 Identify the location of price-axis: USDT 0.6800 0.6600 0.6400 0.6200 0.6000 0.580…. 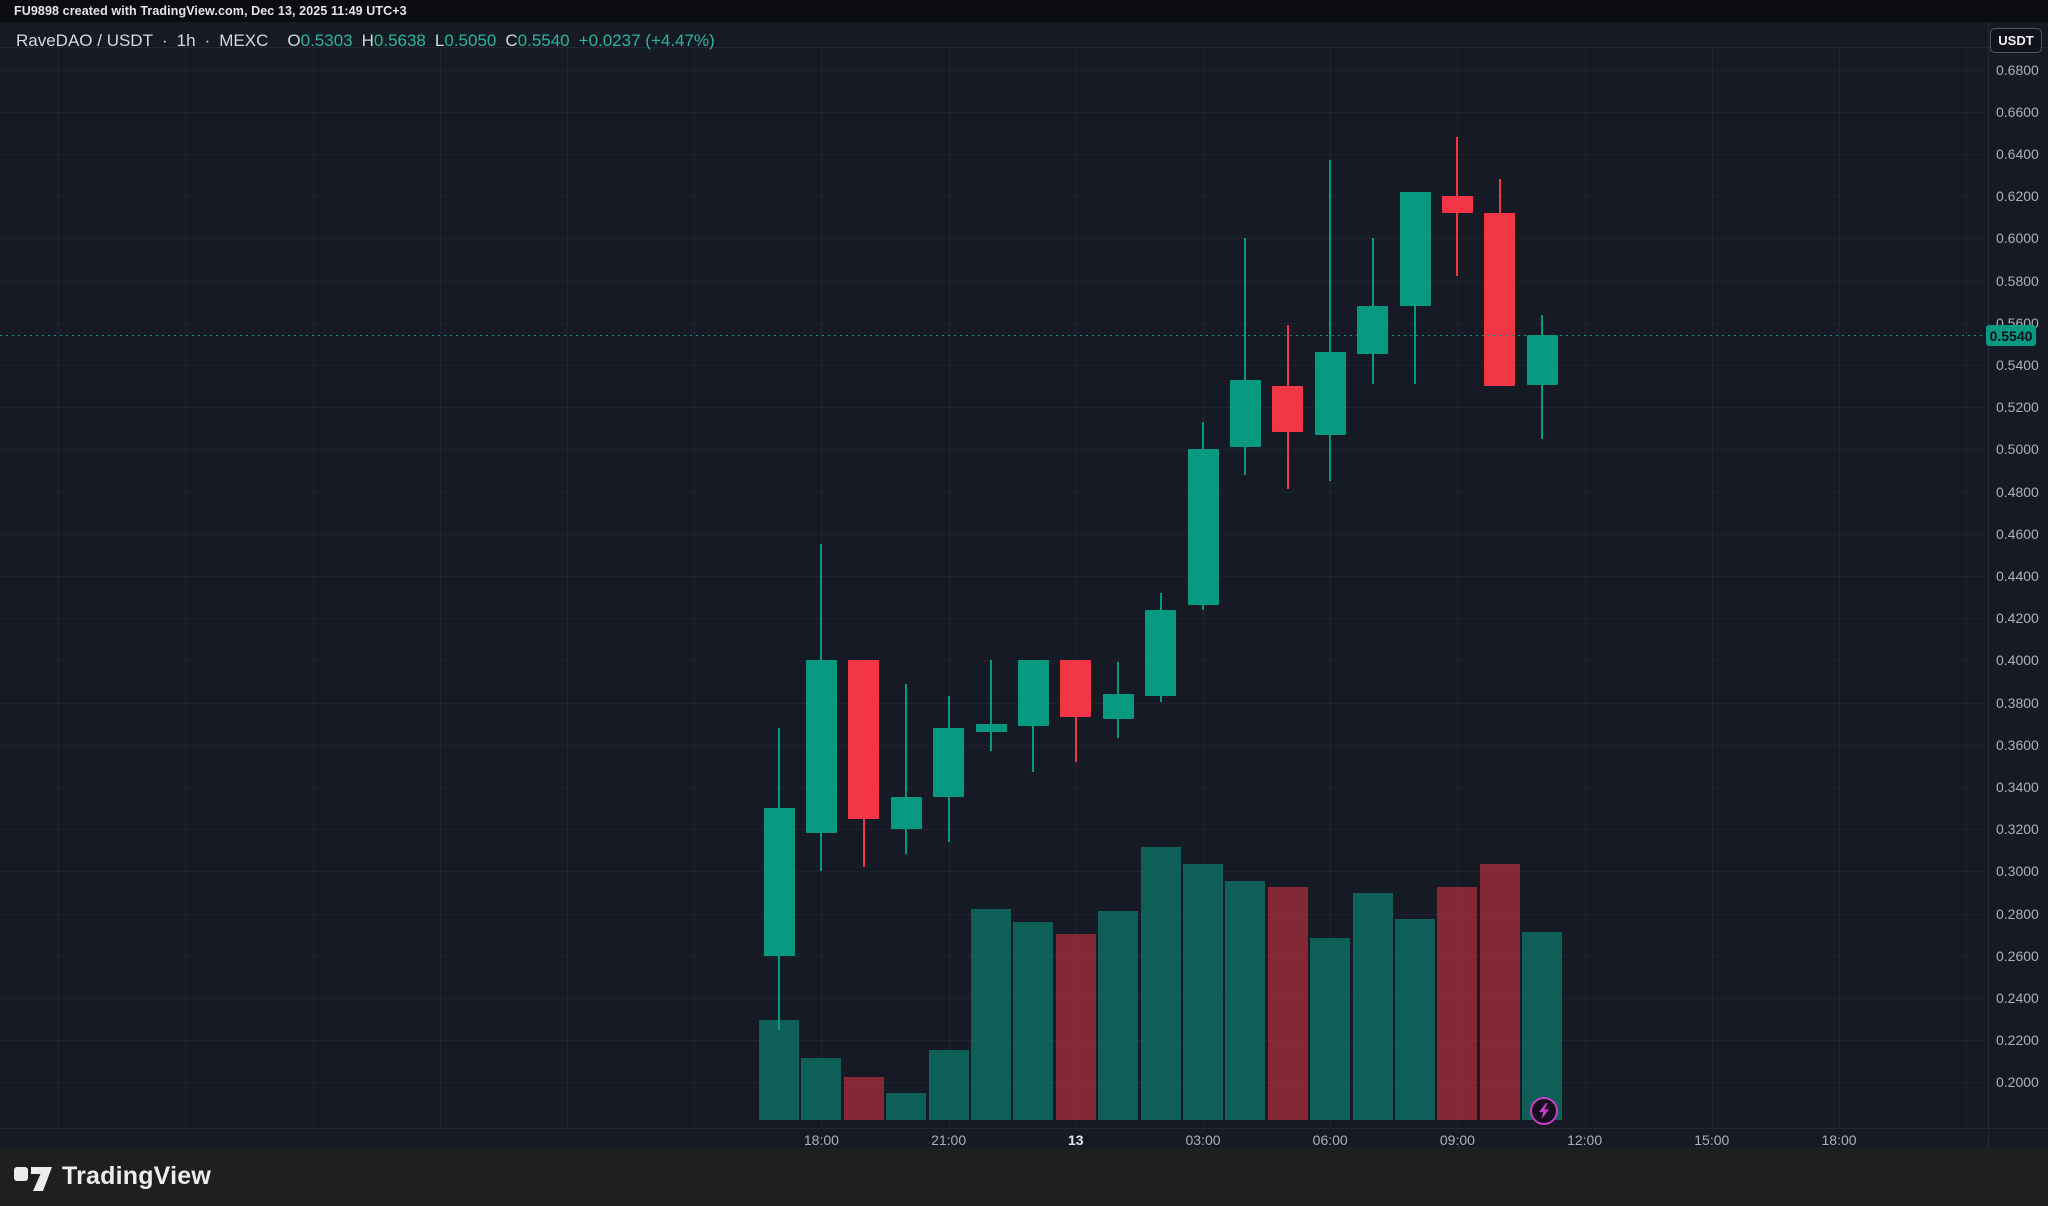
(2017, 584).